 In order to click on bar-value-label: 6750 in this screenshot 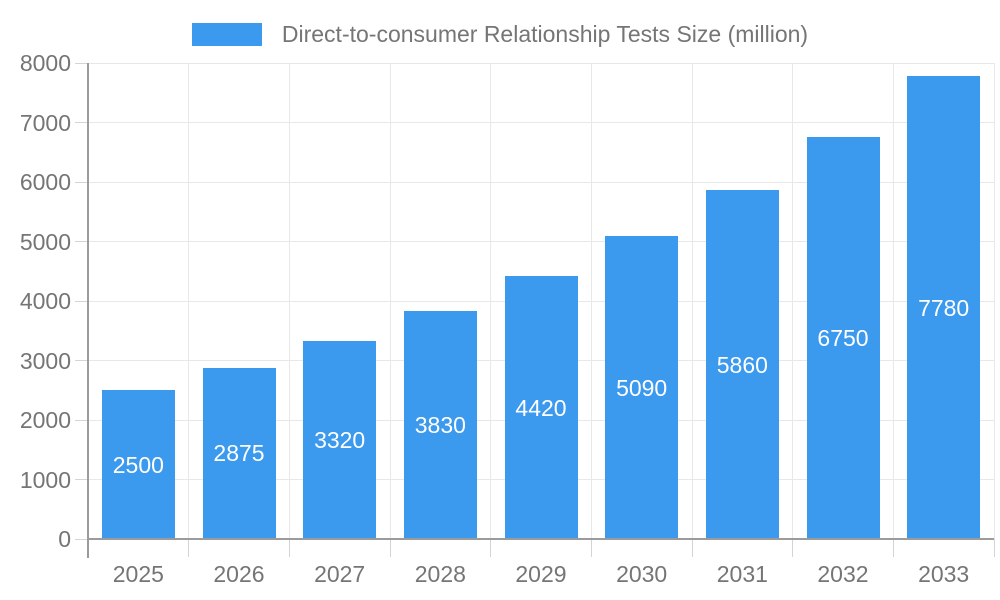, I will do `click(843, 338)`.